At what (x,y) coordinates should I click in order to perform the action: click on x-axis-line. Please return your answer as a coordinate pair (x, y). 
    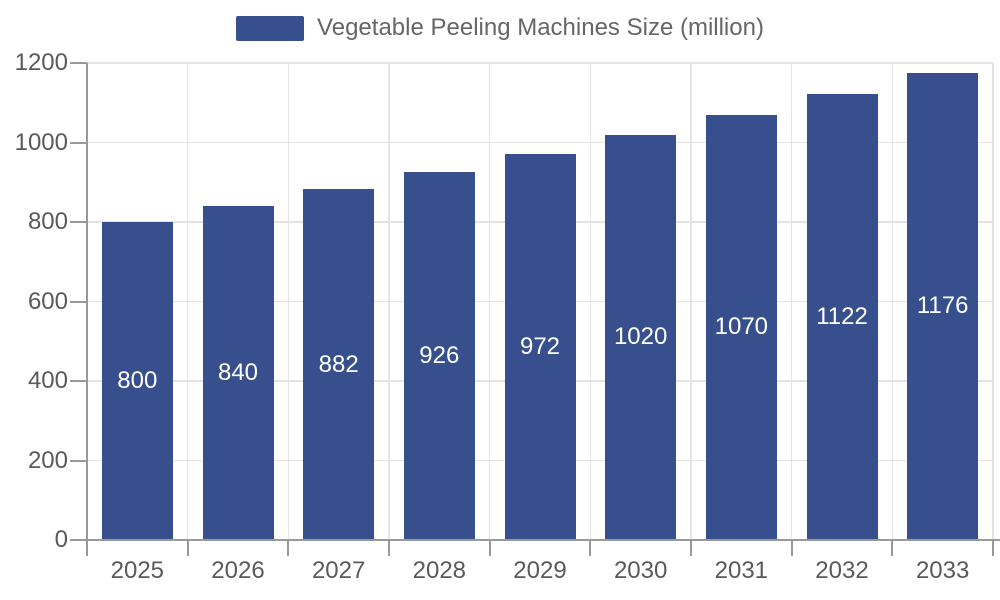
    Looking at the image, I should click on (535, 540).